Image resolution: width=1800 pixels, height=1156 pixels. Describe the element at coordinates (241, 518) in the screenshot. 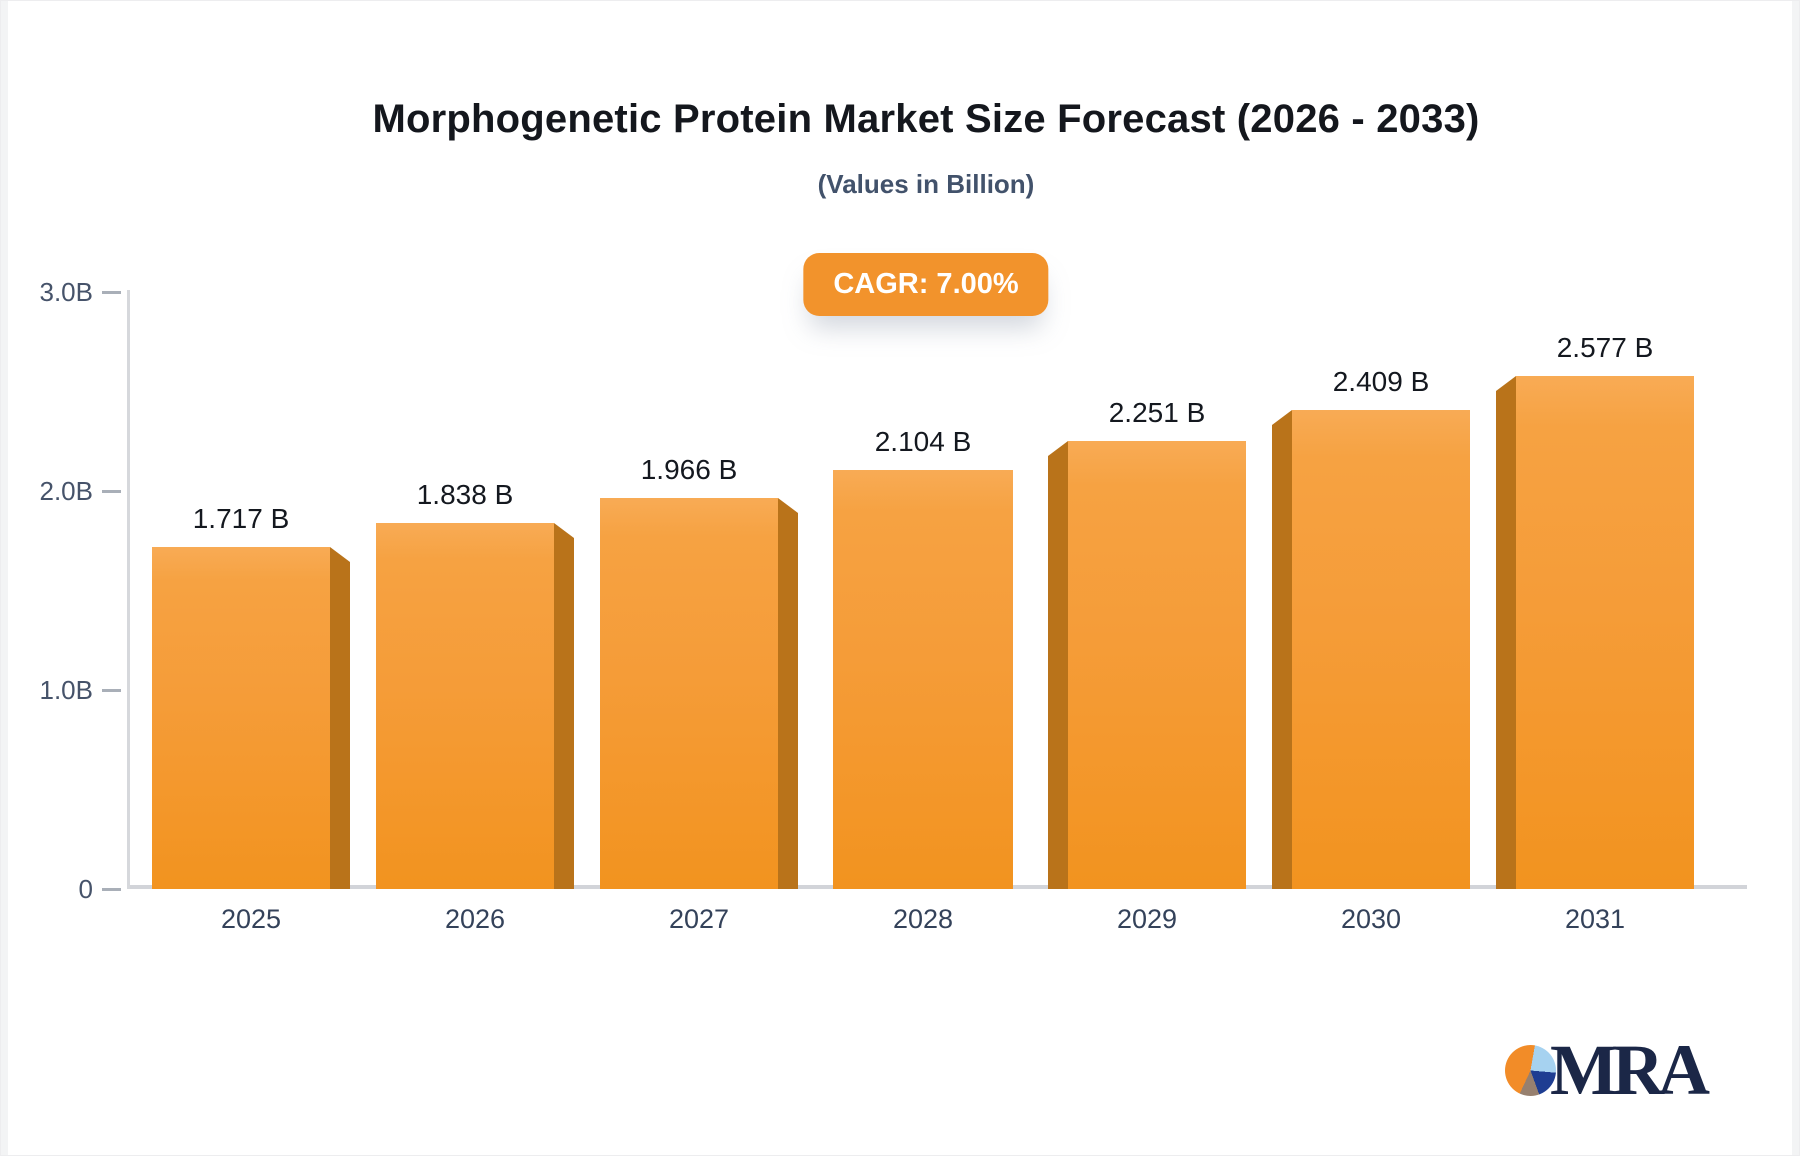

I see `bar-value-label-2025: 1.717 B` at that location.